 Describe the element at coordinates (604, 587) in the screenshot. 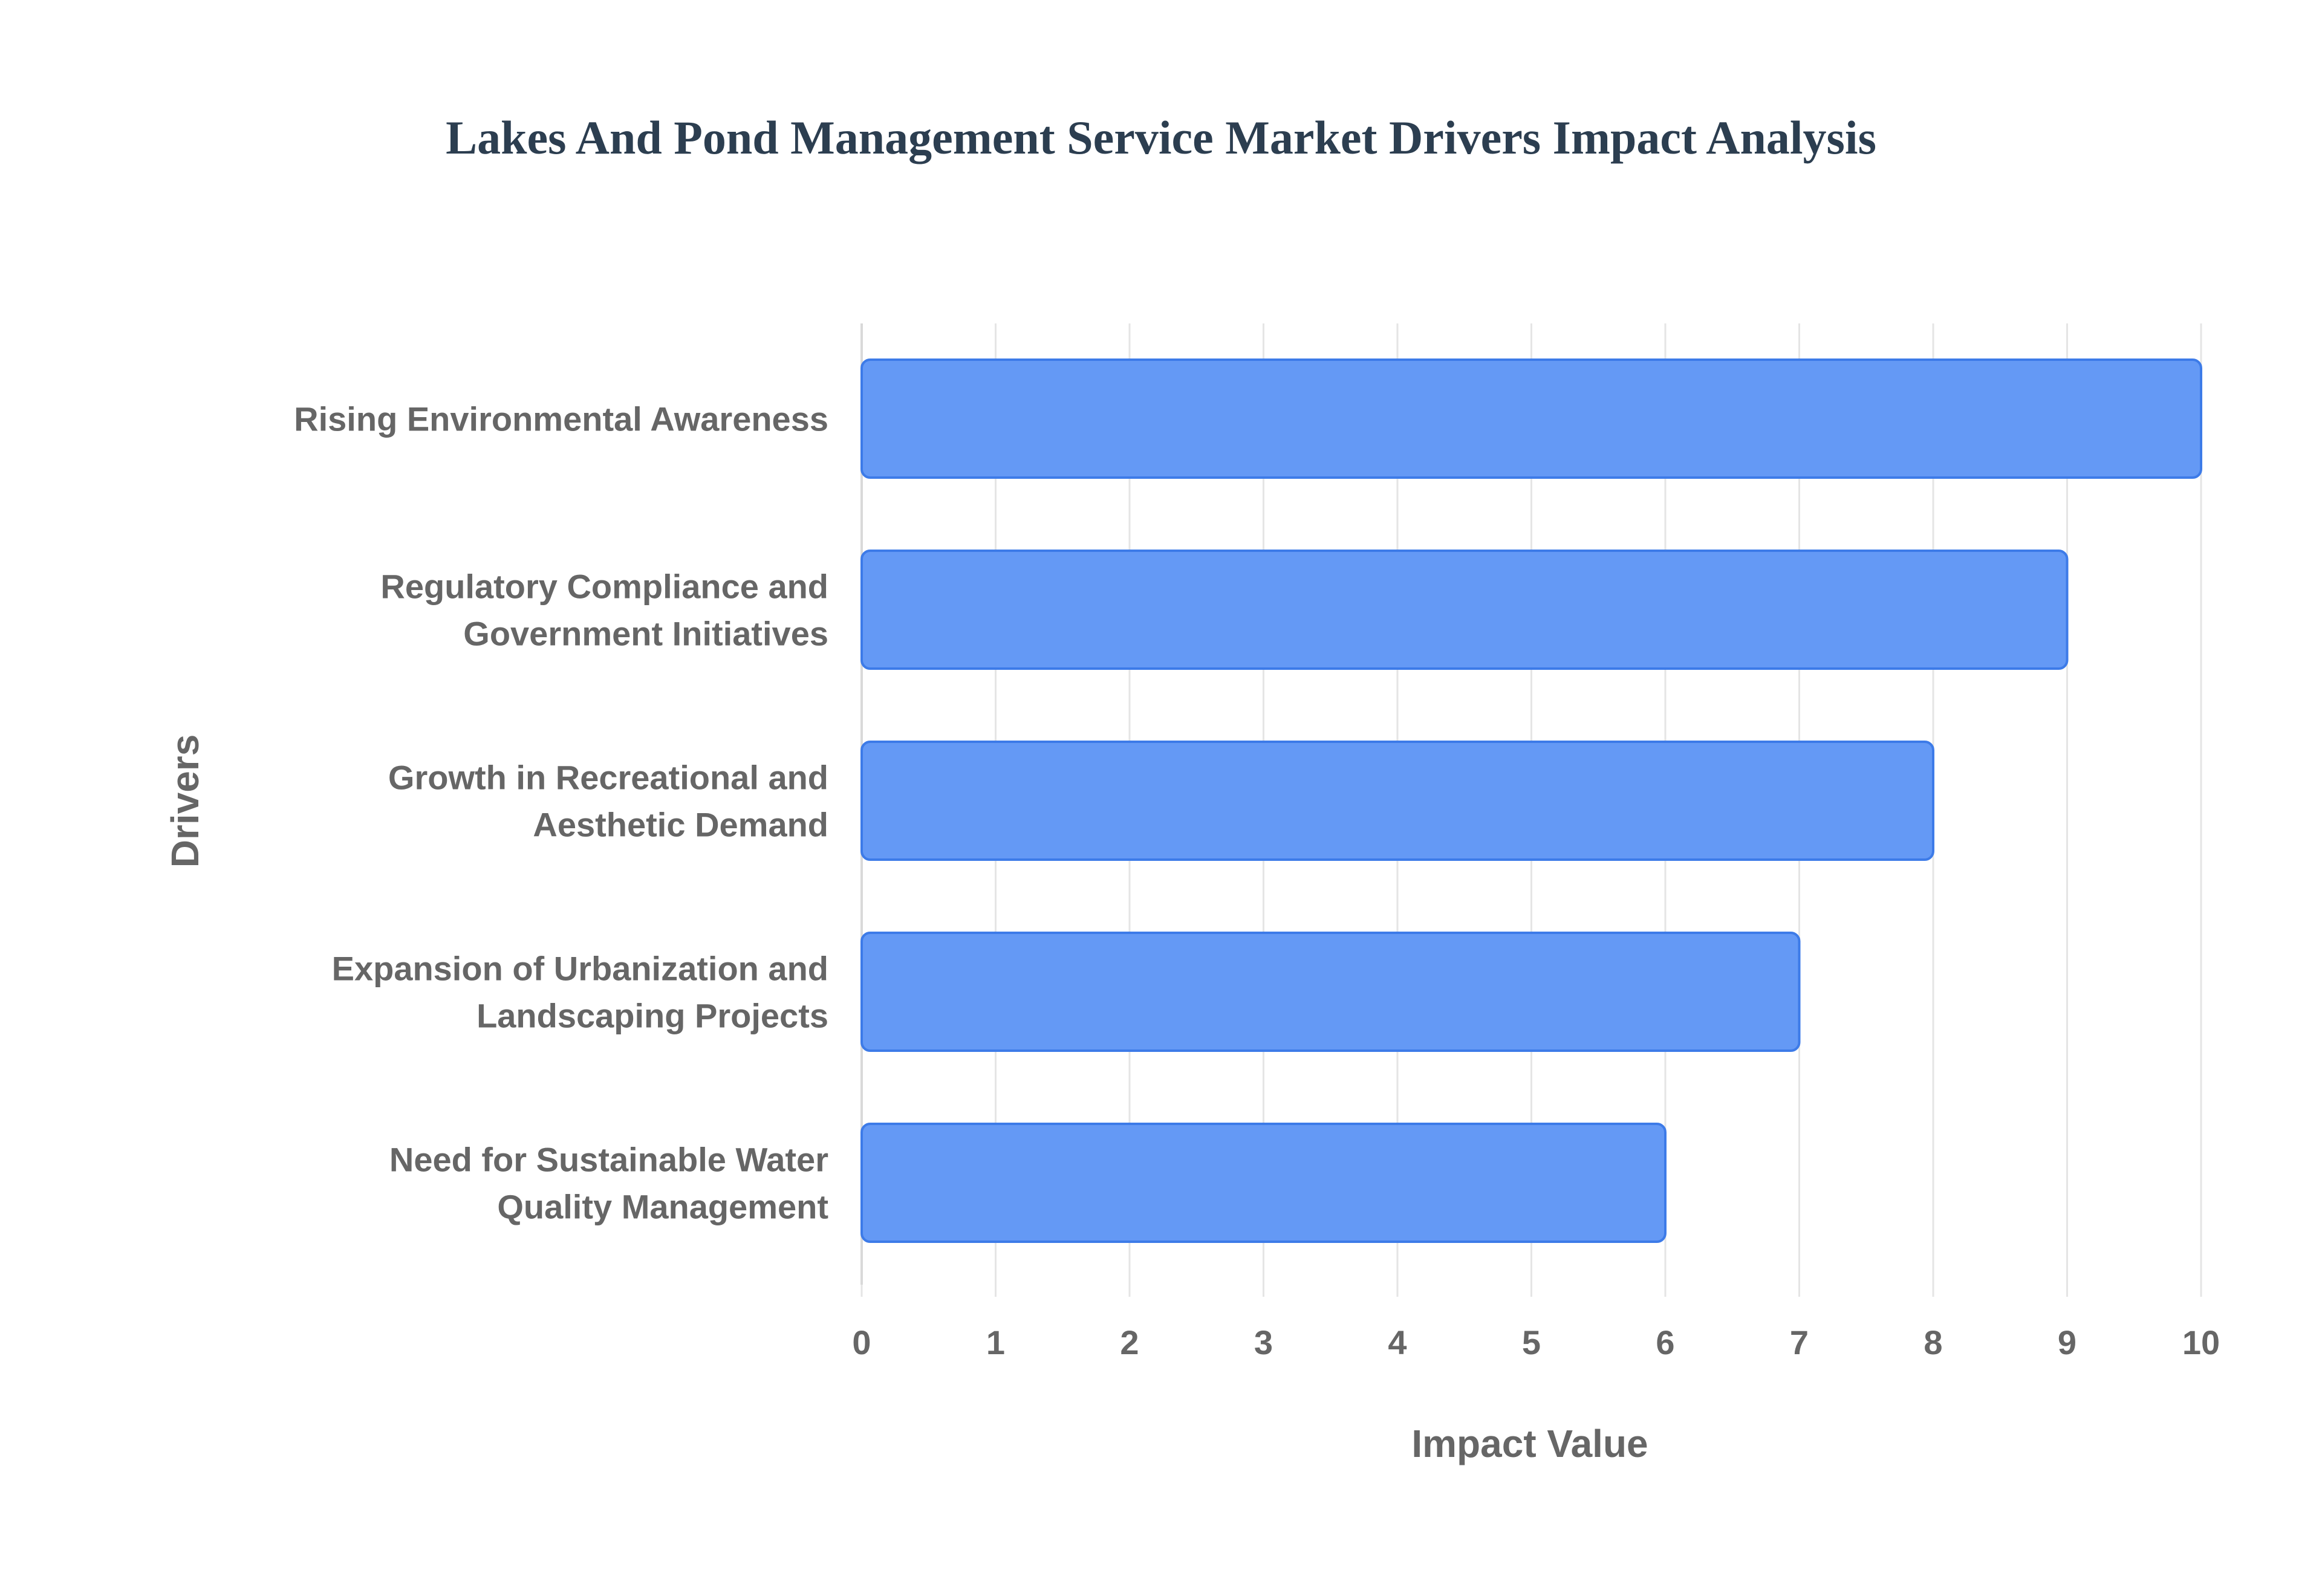

I see `category-label-line: Regulatory Compliance and` at that location.